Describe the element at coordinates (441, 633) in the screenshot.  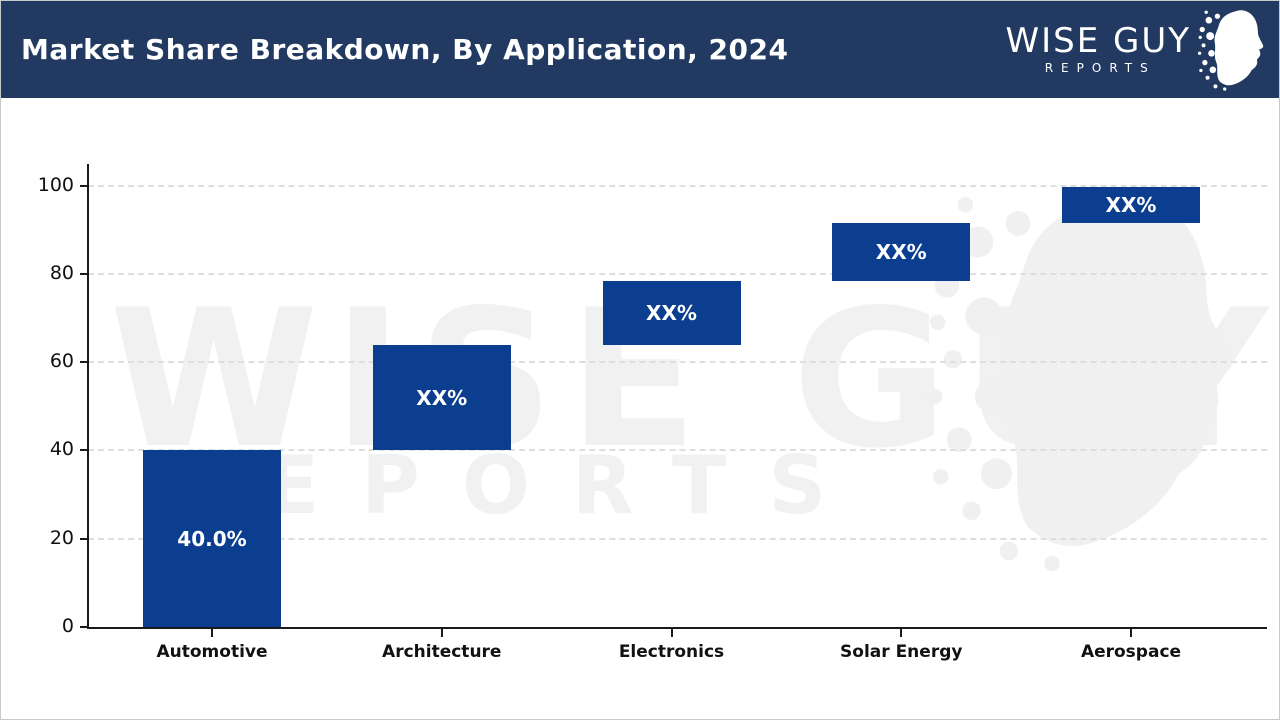
I see `x-tick-mark-architecture` at that location.